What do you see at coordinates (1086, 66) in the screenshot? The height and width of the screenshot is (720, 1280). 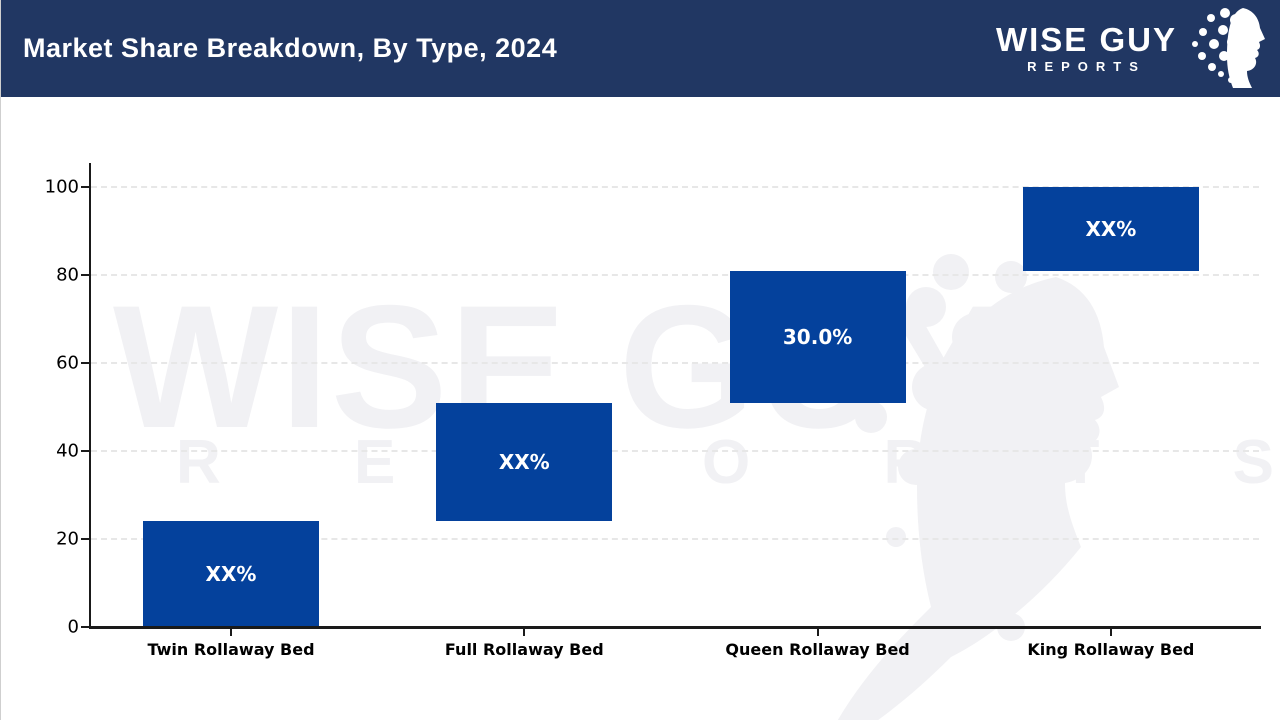 I see `logo-subtitle: REPORTS` at bounding box center [1086, 66].